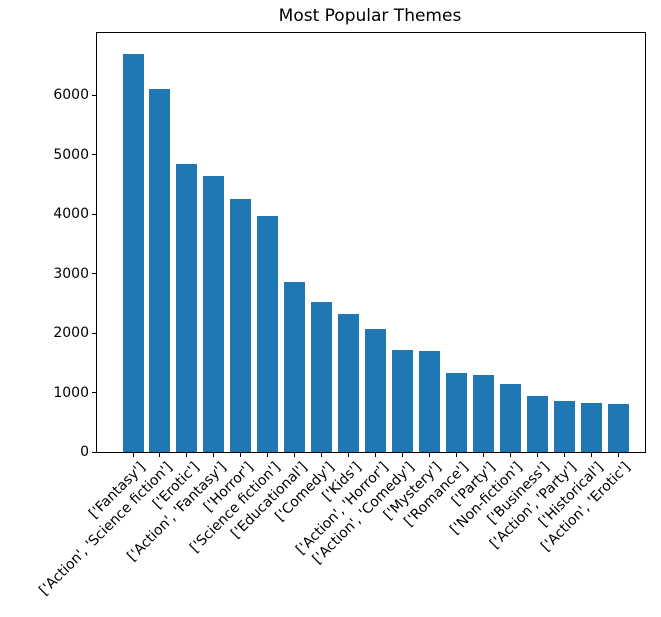 The image size is (661, 617). Describe the element at coordinates (71, 273) in the screenshot. I see `y-tick-label: 3000` at that location.